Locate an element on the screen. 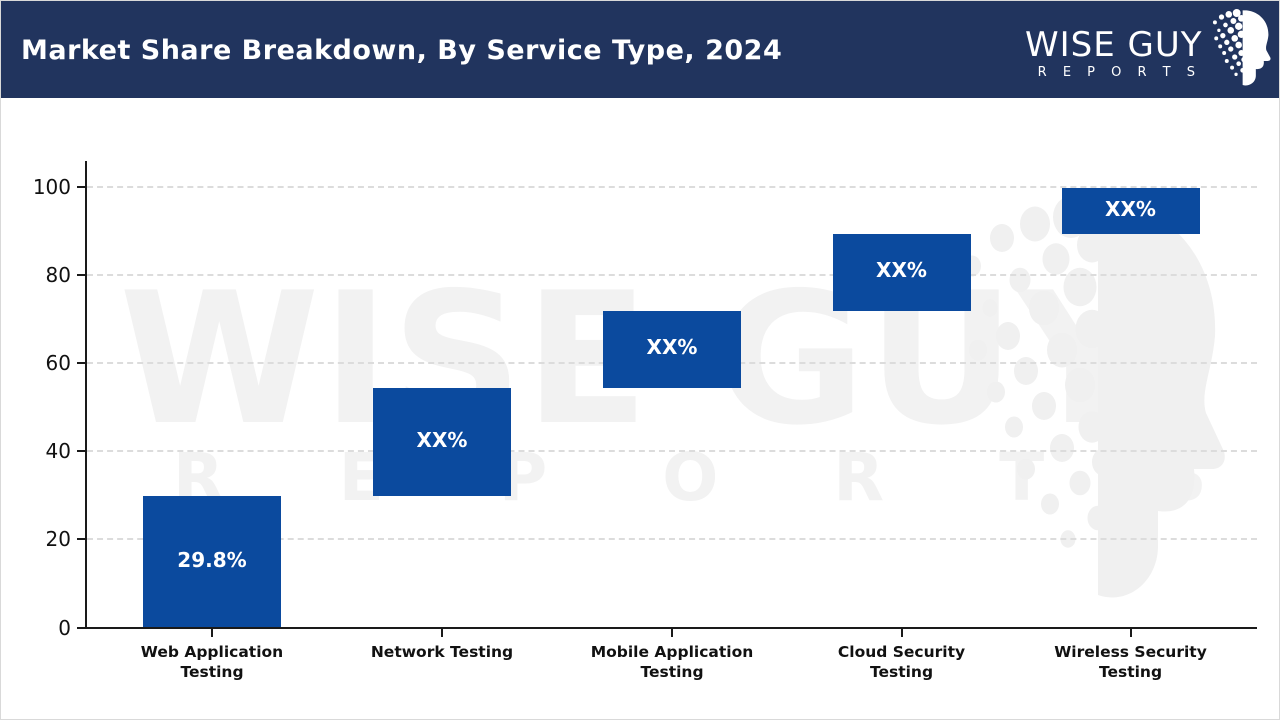 Image resolution: width=1280 pixels, height=720 pixels. x-axis-category-label: Web Application Testing is located at coordinates (212, 662).